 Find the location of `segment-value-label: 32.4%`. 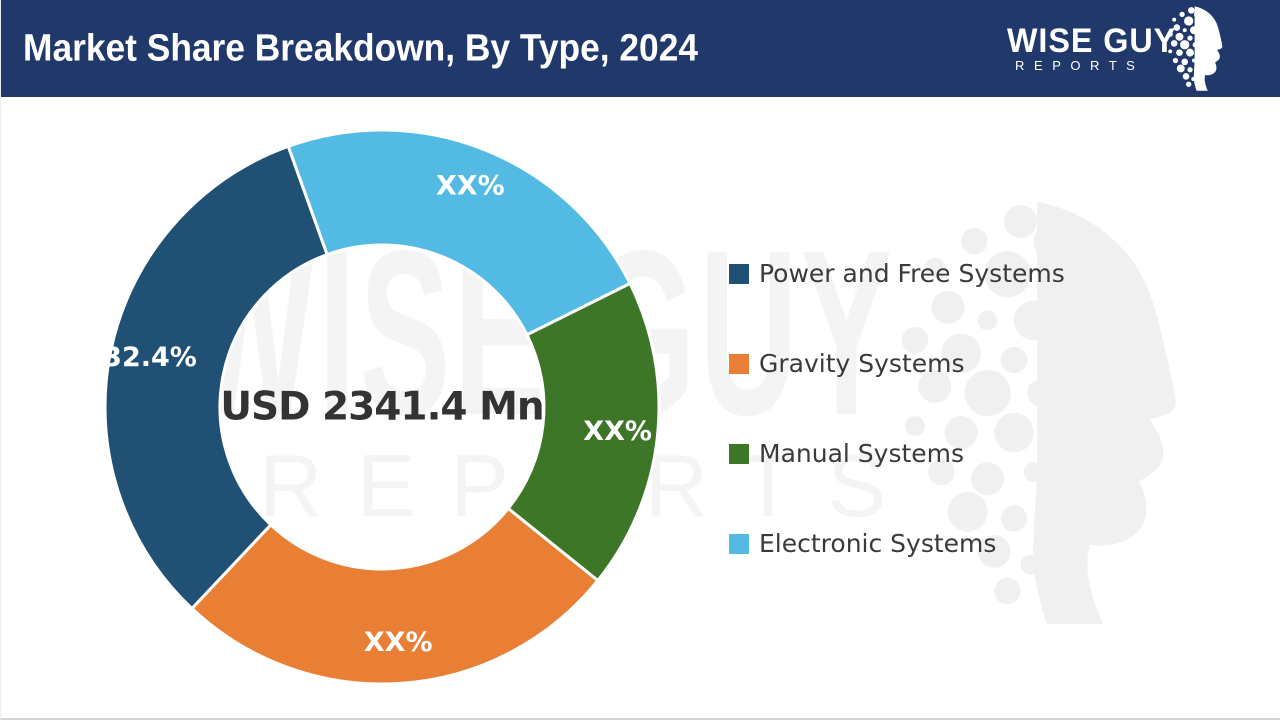

segment-value-label: 32.4% is located at coordinates (150, 357).